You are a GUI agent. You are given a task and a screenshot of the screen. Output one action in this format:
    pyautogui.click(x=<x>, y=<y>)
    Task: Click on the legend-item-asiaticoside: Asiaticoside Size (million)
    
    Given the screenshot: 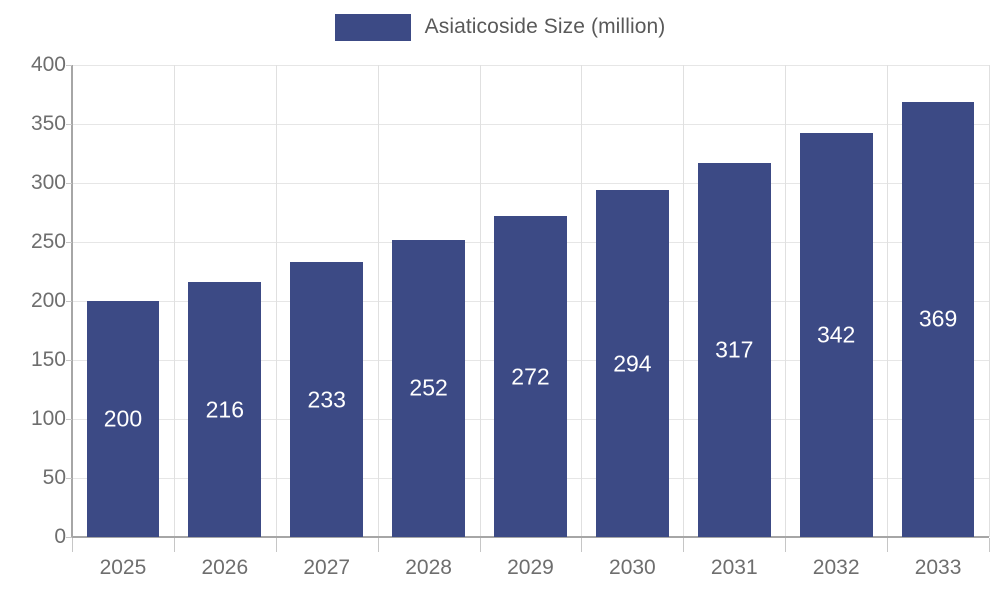 What is the action you would take?
    pyautogui.click(x=500, y=27)
    